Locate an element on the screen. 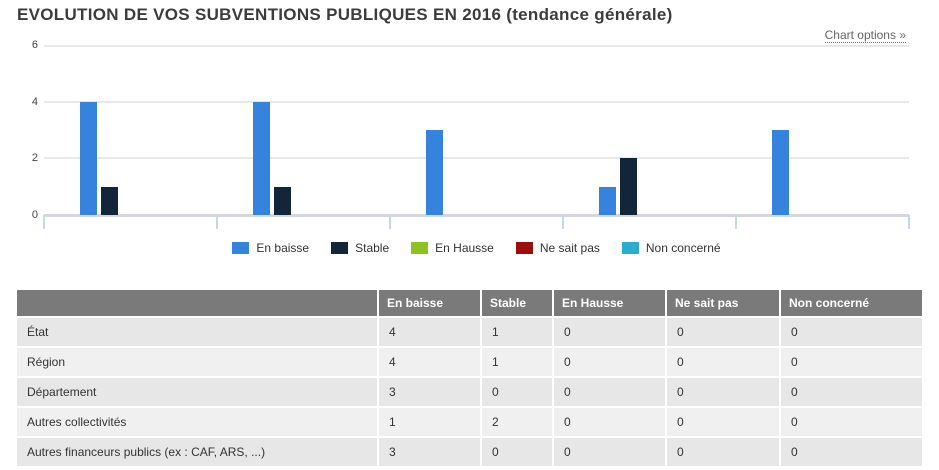 Image resolution: width=939 pixels, height=470 pixels. y-axis-tick-label: 4 is located at coordinates (34, 101).